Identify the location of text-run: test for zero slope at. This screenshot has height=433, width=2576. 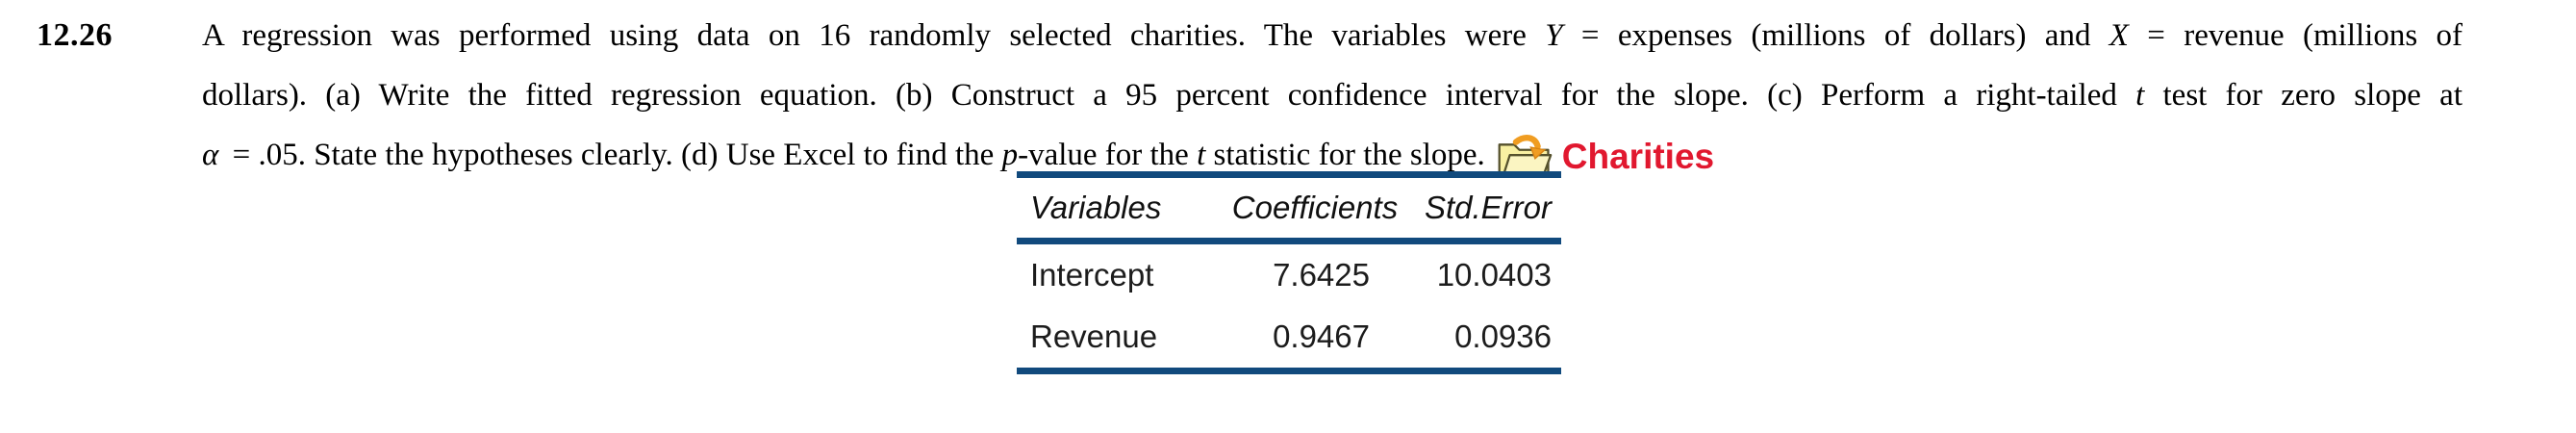
(2303, 95).